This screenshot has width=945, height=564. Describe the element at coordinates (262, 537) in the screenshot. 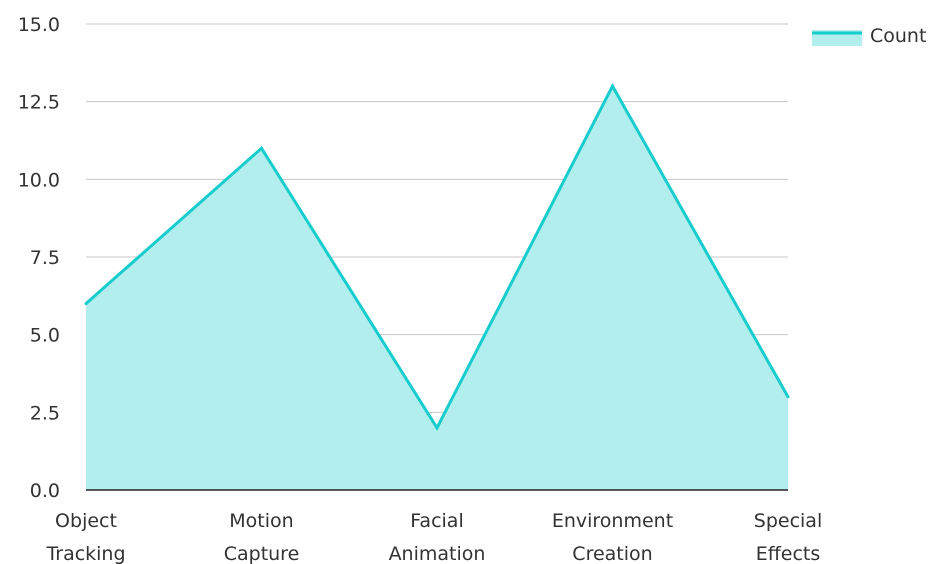

I see `x-tick-label: Motion Capture` at that location.